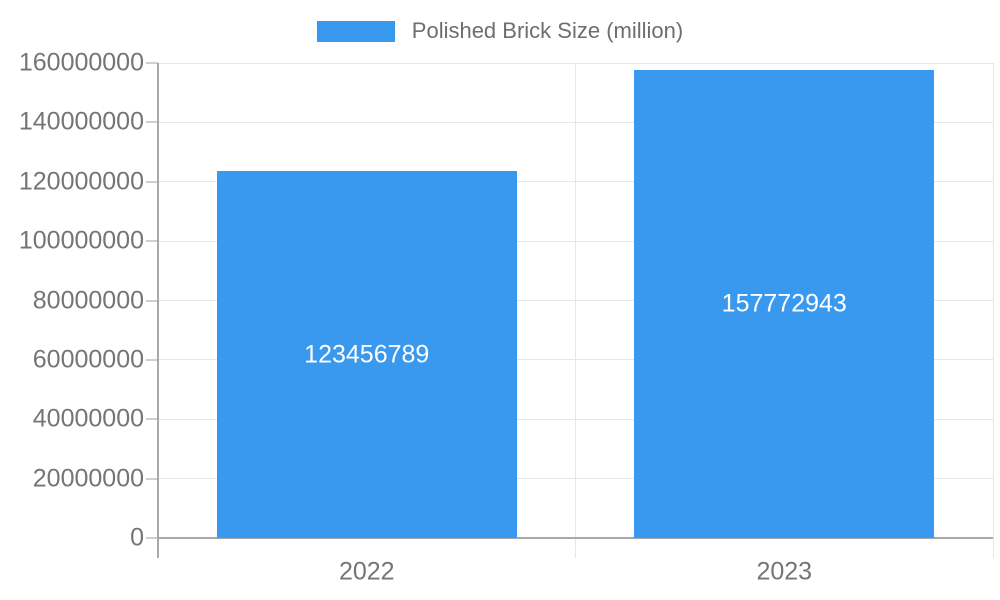  Describe the element at coordinates (137, 537) in the screenshot. I see `y-axis-label: 0` at that location.